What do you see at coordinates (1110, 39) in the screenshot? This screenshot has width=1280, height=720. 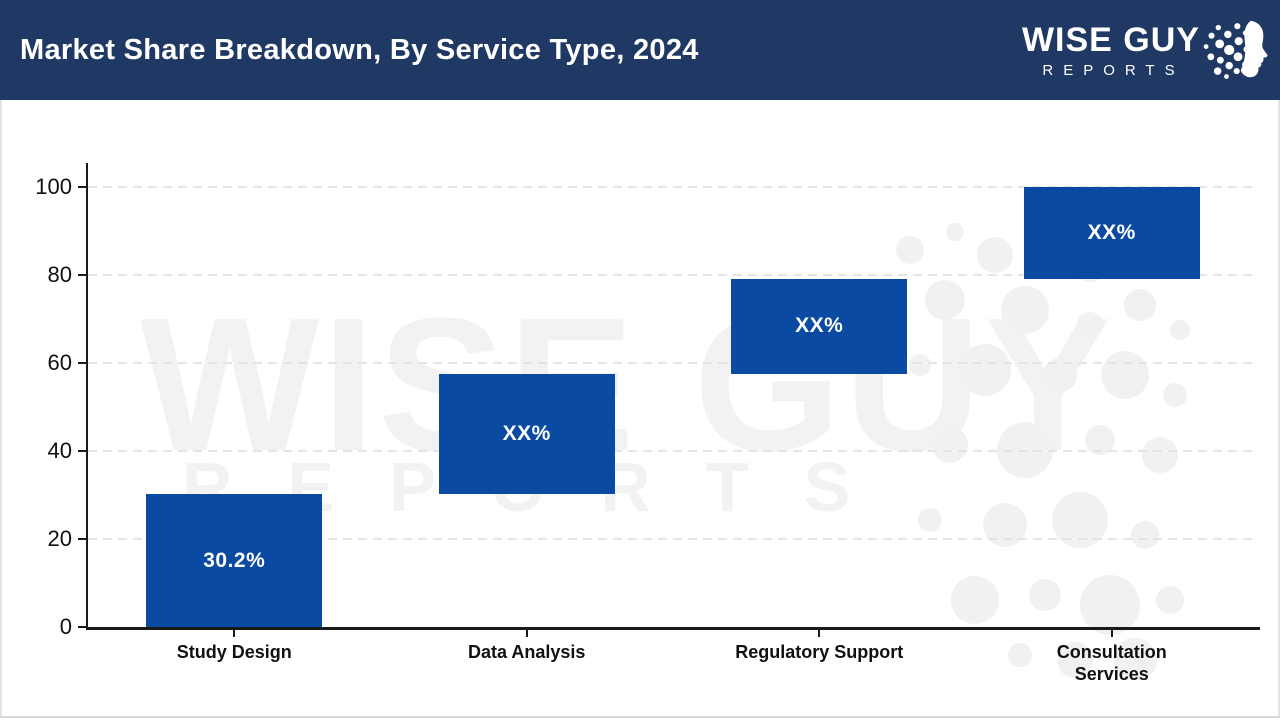 I see `logo-wordmark: WISE GUY` at bounding box center [1110, 39].